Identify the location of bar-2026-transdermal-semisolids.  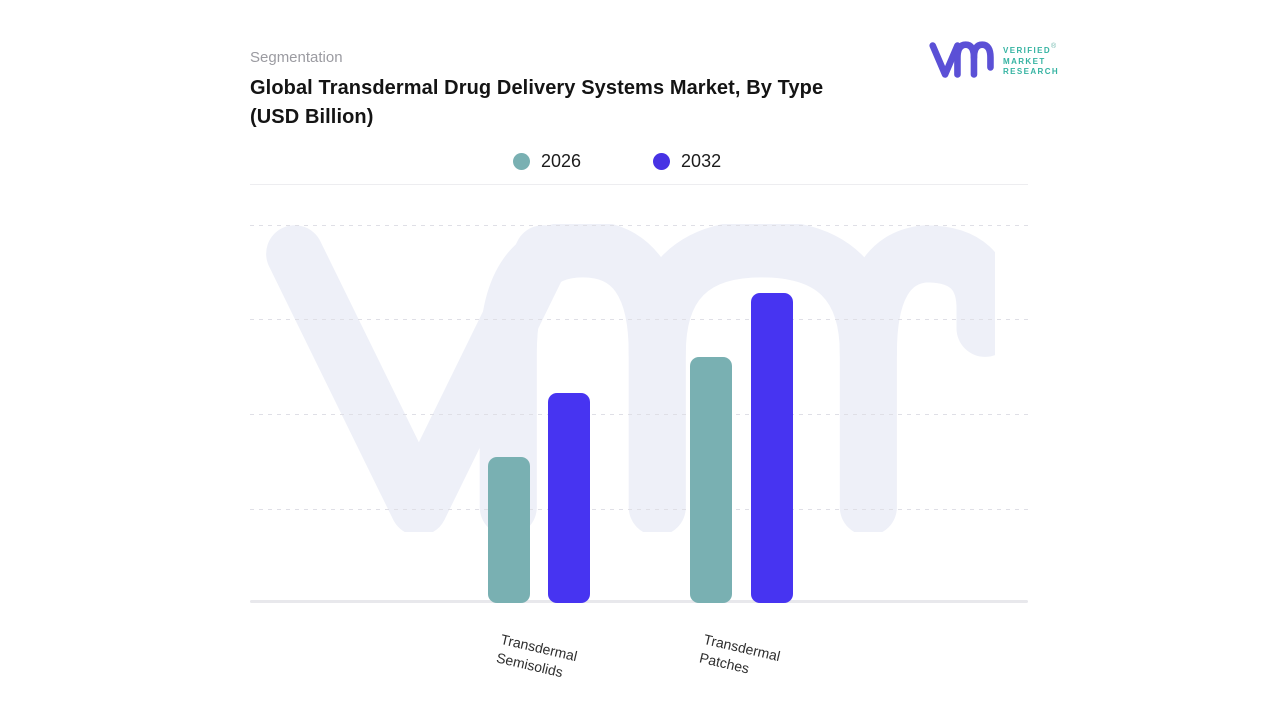
(509, 530).